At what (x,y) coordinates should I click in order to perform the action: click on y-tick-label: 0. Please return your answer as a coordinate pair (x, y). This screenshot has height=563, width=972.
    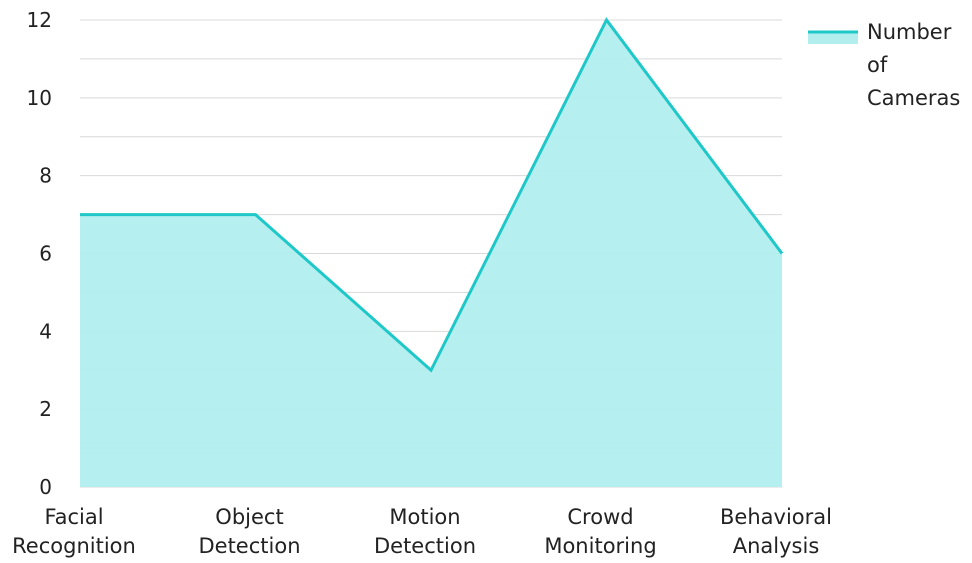
    Looking at the image, I should click on (45, 487).